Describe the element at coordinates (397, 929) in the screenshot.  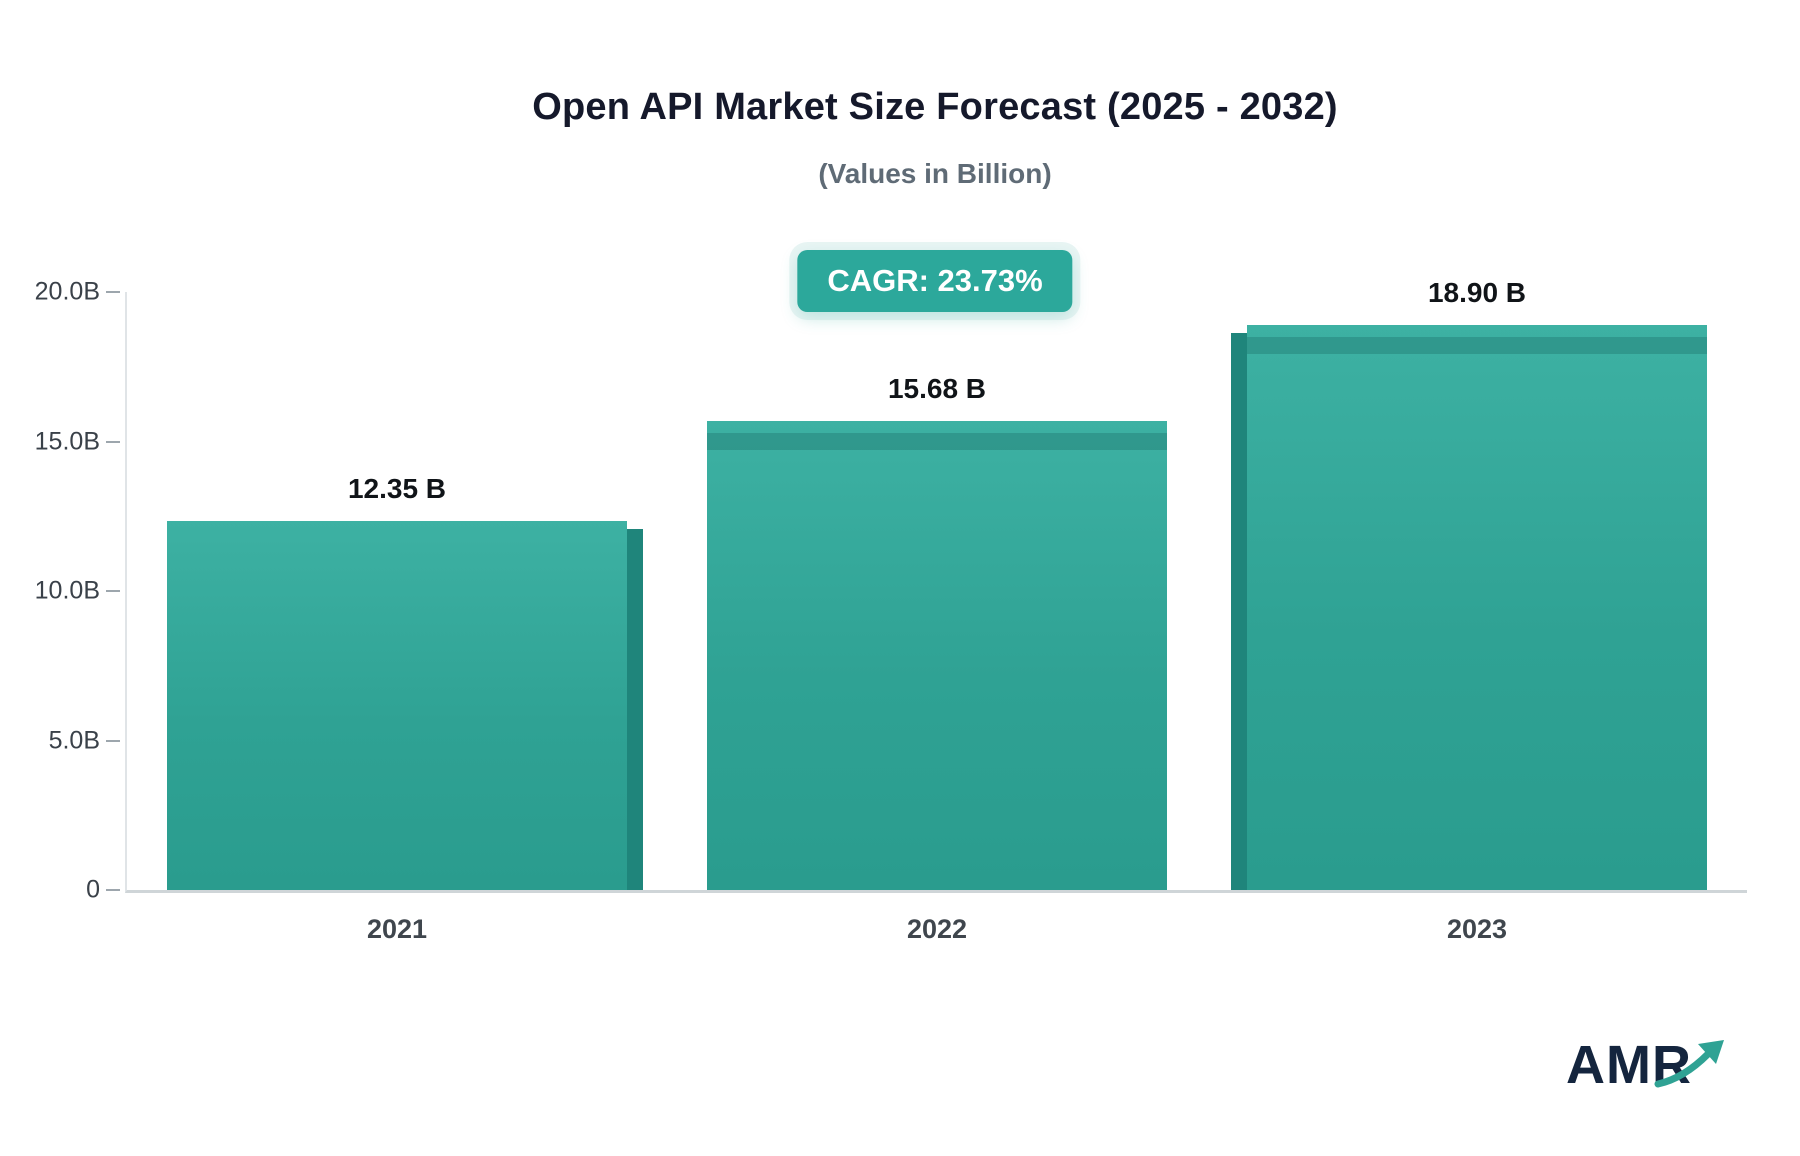
I see `x-axis-category-label: 2021` at that location.